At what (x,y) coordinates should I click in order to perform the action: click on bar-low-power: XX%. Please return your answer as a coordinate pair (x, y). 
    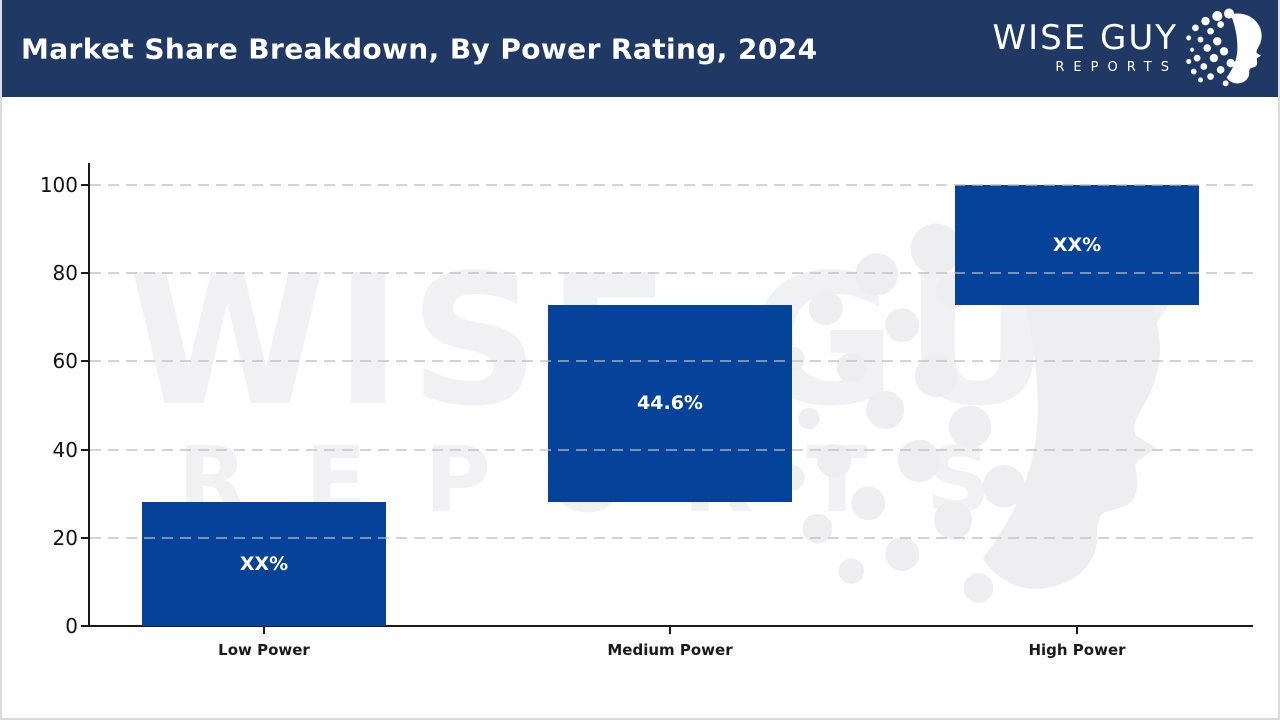
    Looking at the image, I should click on (264, 563).